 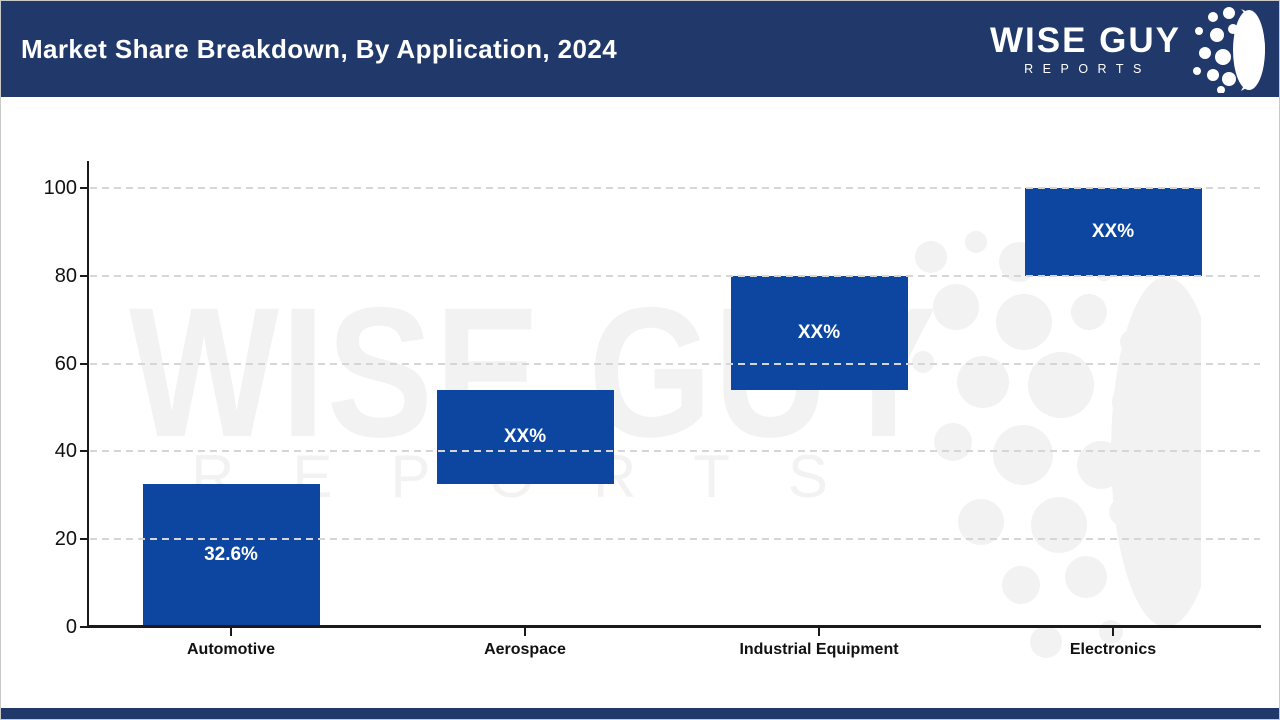 I want to click on logo-face-icon, so click(x=1229, y=50).